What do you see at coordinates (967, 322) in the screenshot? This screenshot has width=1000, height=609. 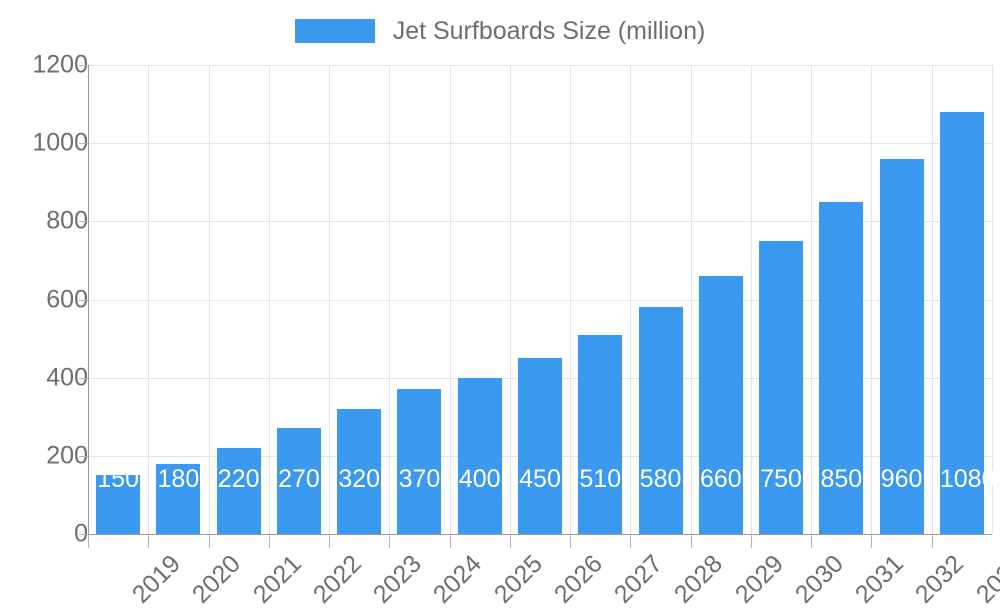 I see `bar: 1080` at bounding box center [967, 322].